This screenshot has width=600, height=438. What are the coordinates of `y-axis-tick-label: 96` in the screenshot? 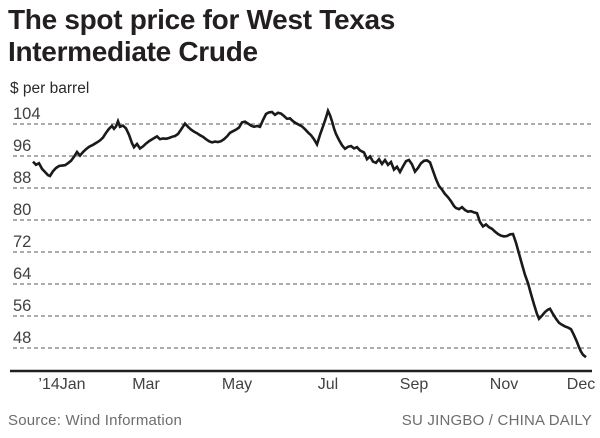 It's located at (22, 146).